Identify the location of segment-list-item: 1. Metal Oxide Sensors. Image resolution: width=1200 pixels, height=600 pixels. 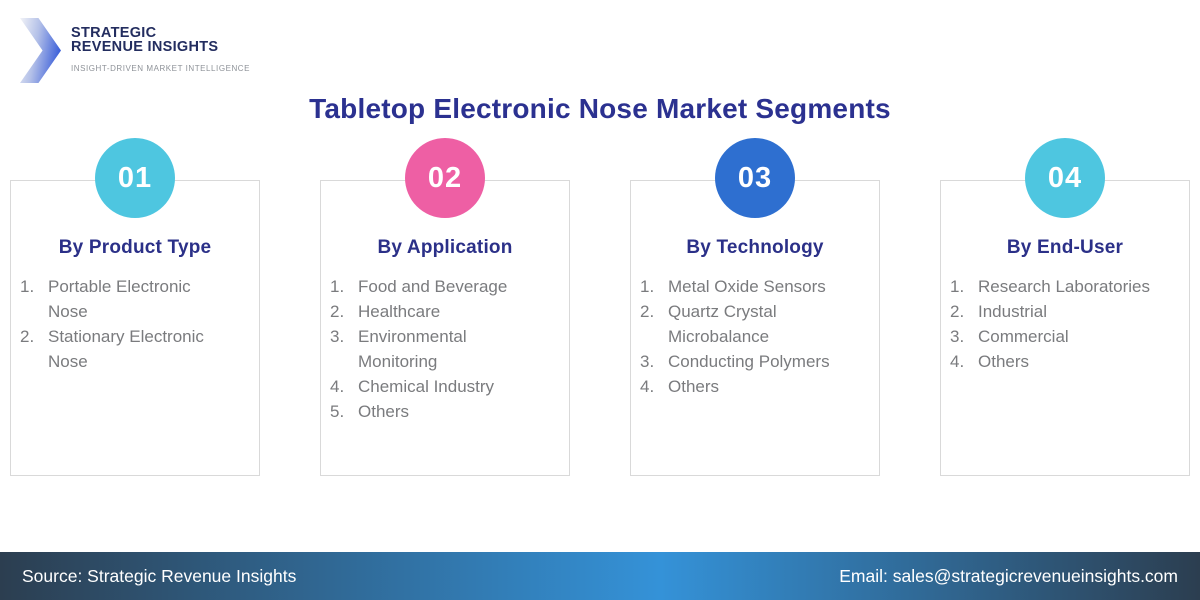
(759, 286).